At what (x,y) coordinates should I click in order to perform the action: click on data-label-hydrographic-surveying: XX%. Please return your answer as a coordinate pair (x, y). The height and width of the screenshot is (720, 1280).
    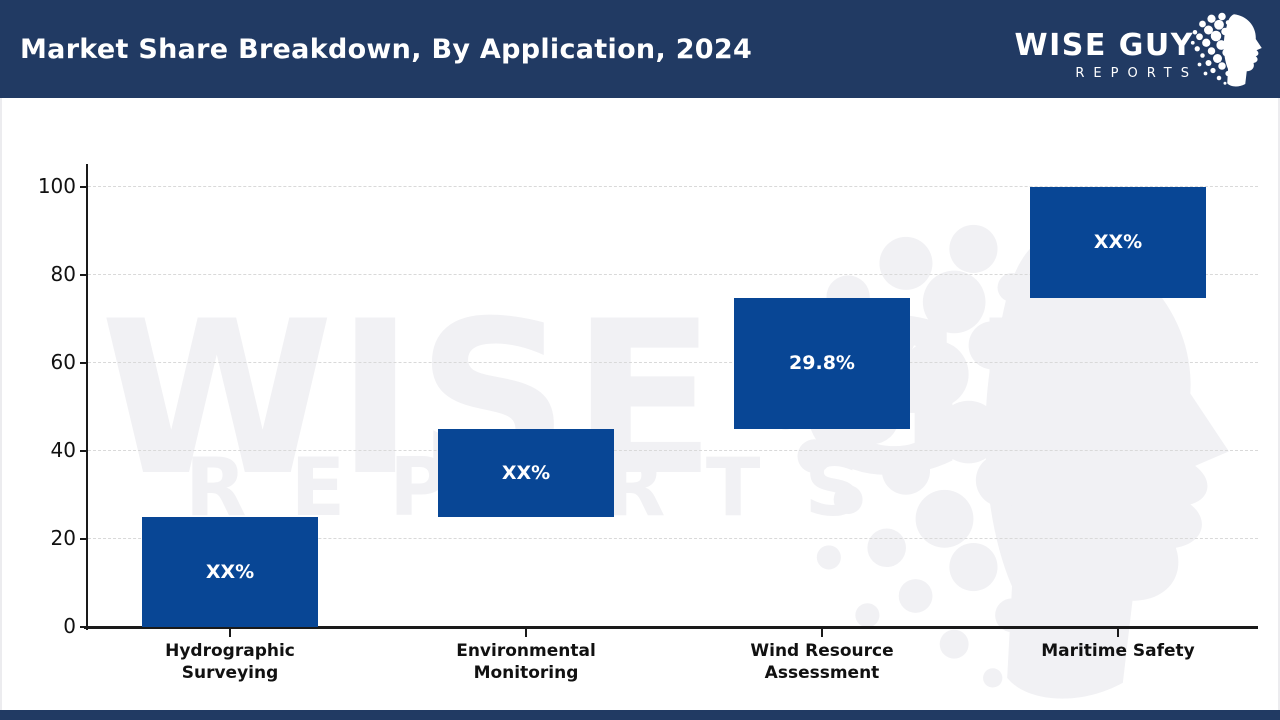
    Looking at the image, I should click on (230, 572).